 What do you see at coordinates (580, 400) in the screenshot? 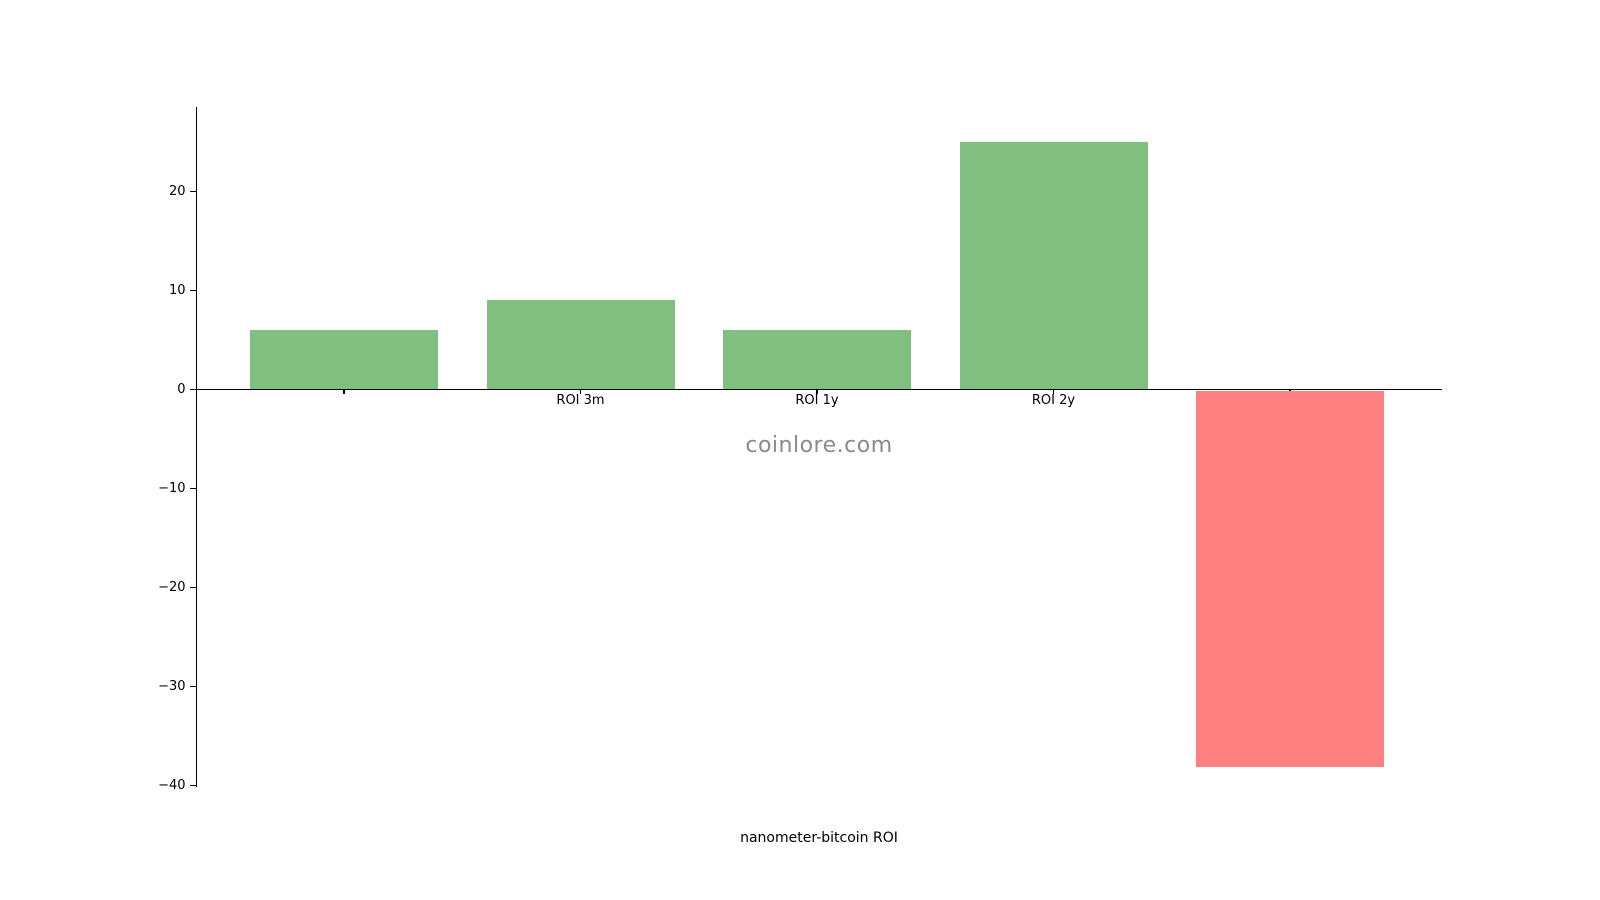
I see `x-tick-label: ROI 3m` at bounding box center [580, 400].